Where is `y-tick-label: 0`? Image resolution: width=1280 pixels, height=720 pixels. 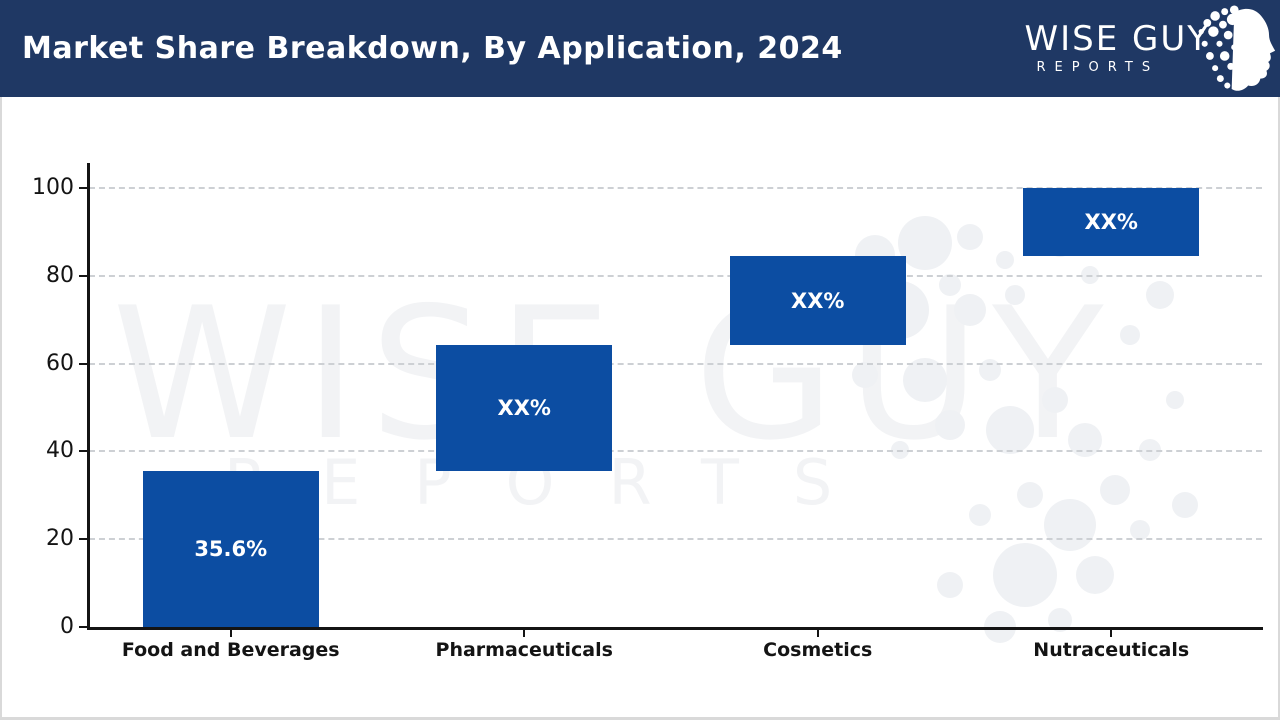 y-tick-label: 0 is located at coordinates (67, 626).